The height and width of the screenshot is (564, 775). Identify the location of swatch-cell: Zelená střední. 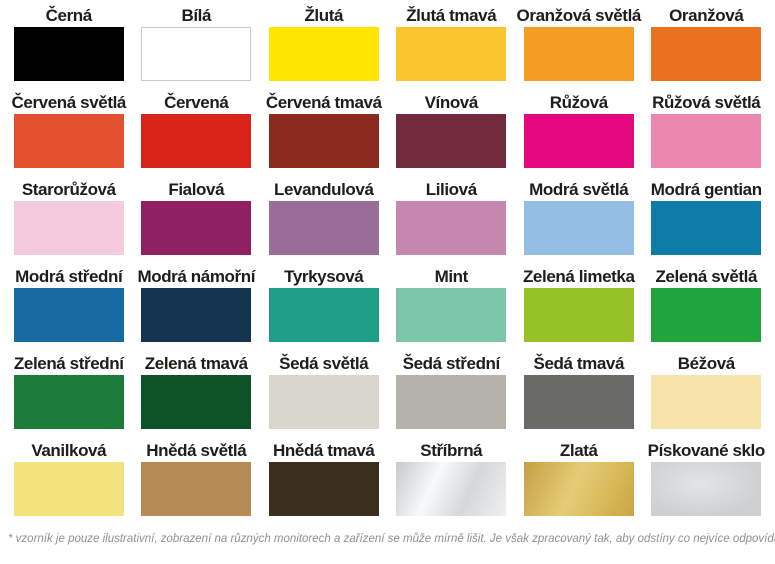
(69, 390).